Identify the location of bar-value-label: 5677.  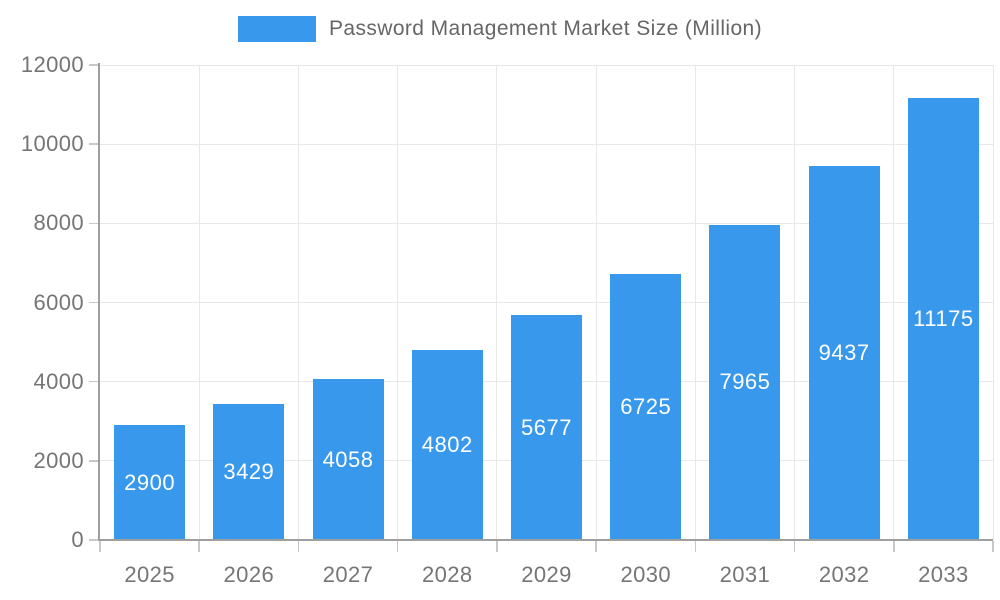
(546, 427).